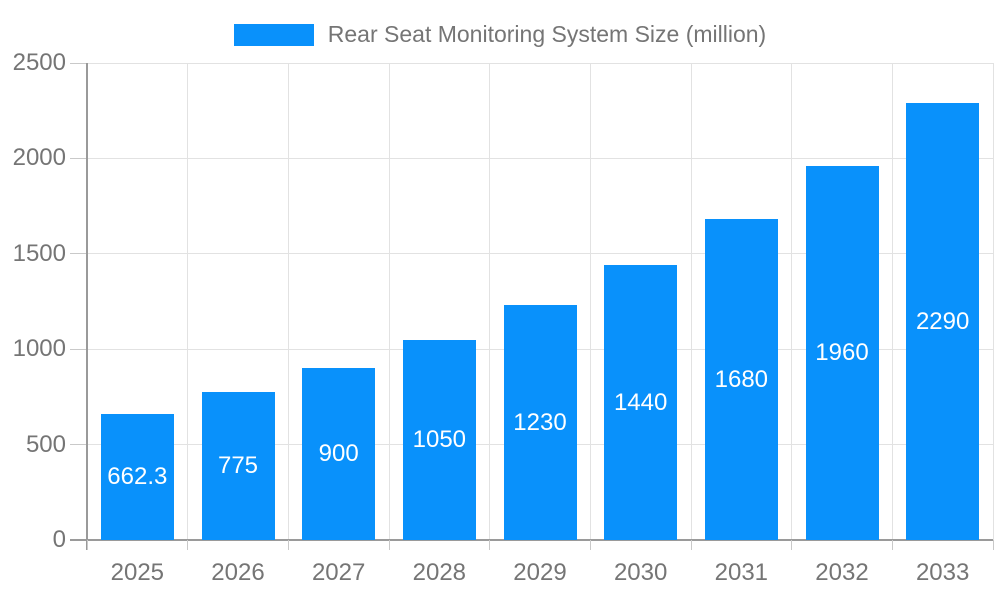 Image resolution: width=1000 pixels, height=600 pixels. I want to click on y-axis-label: 2000, so click(39, 158).